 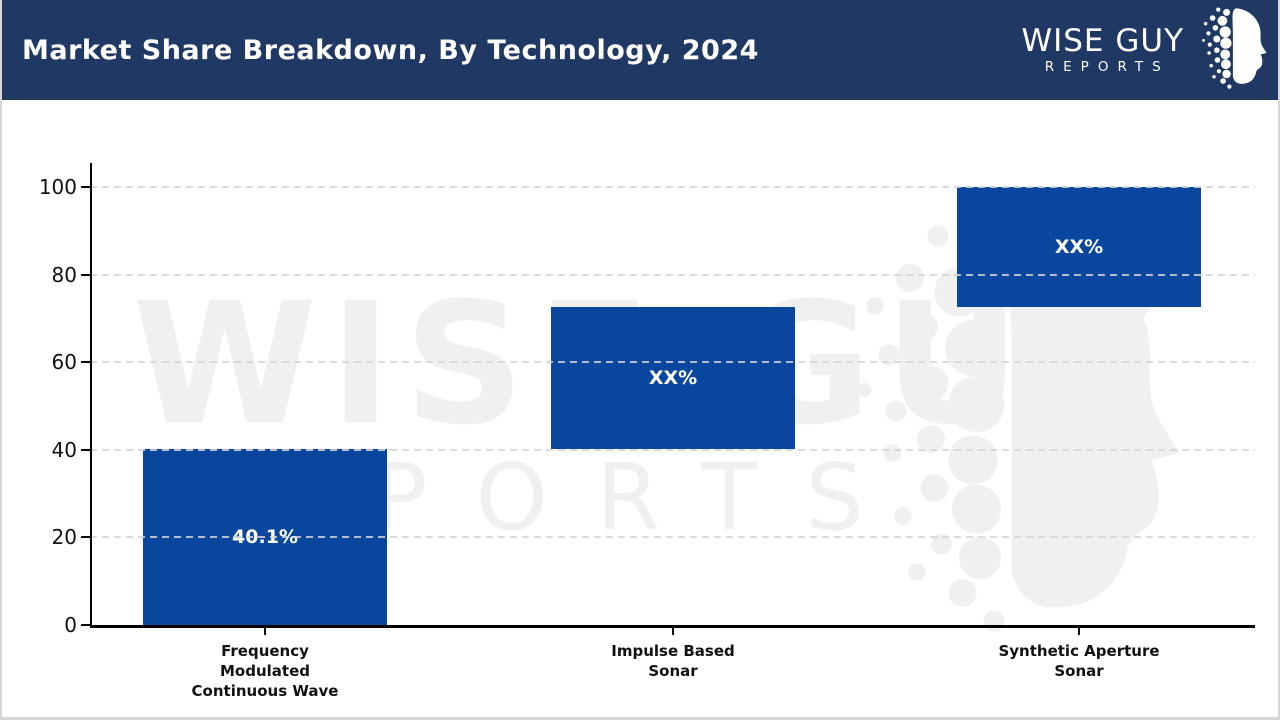 I want to click on logo-wordmark: WISE GUY, so click(x=1102, y=40).